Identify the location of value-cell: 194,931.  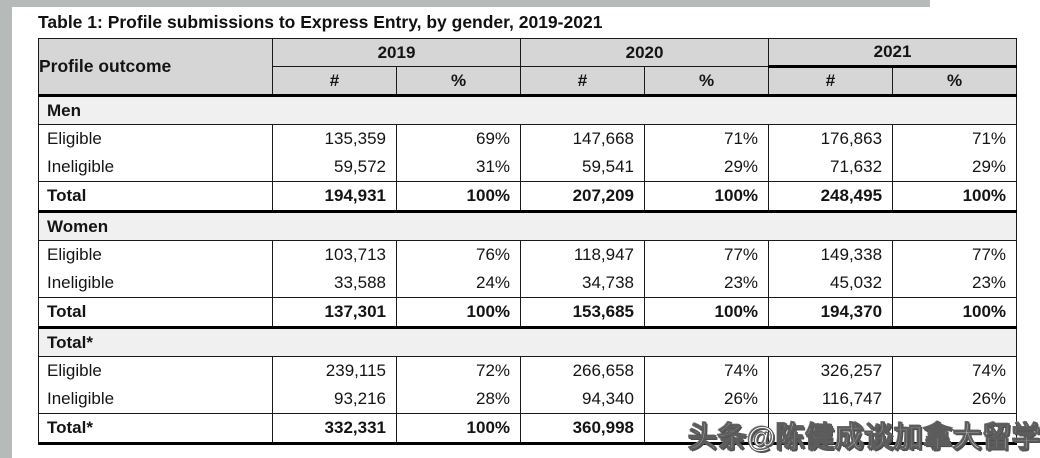
(334, 197).